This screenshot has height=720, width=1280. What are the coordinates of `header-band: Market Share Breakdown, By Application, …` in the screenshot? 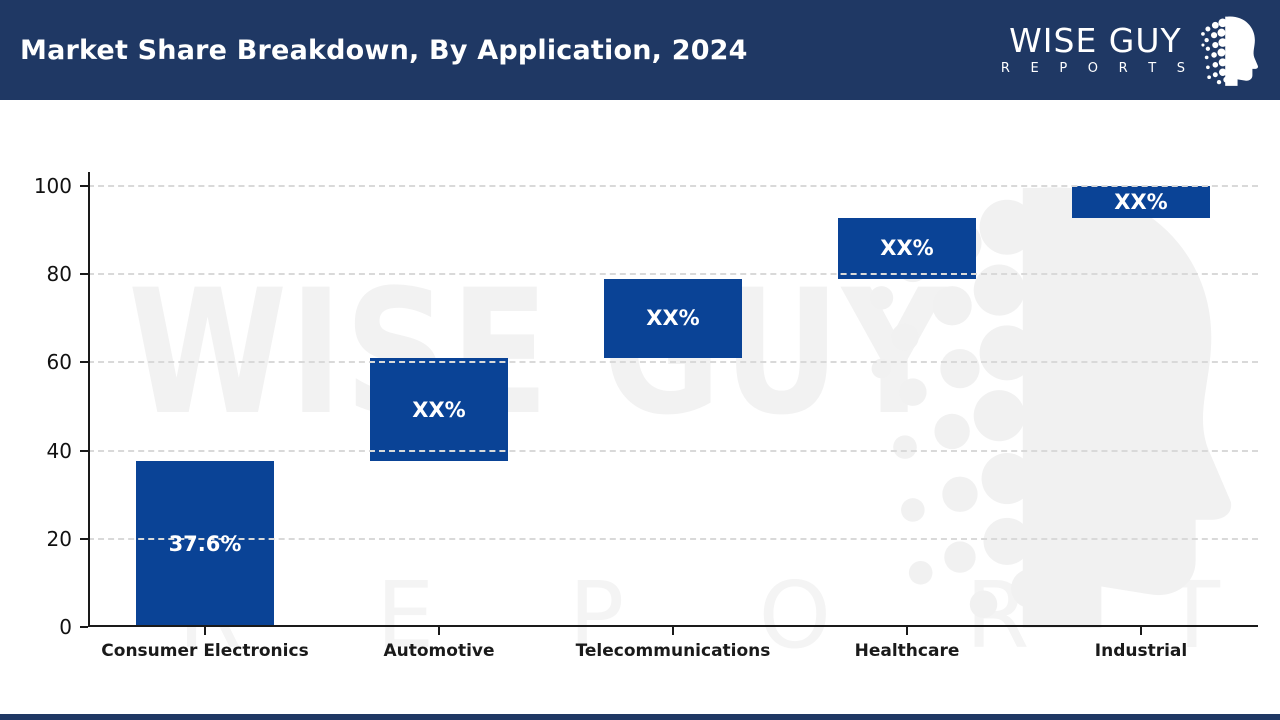 It's located at (640, 50).